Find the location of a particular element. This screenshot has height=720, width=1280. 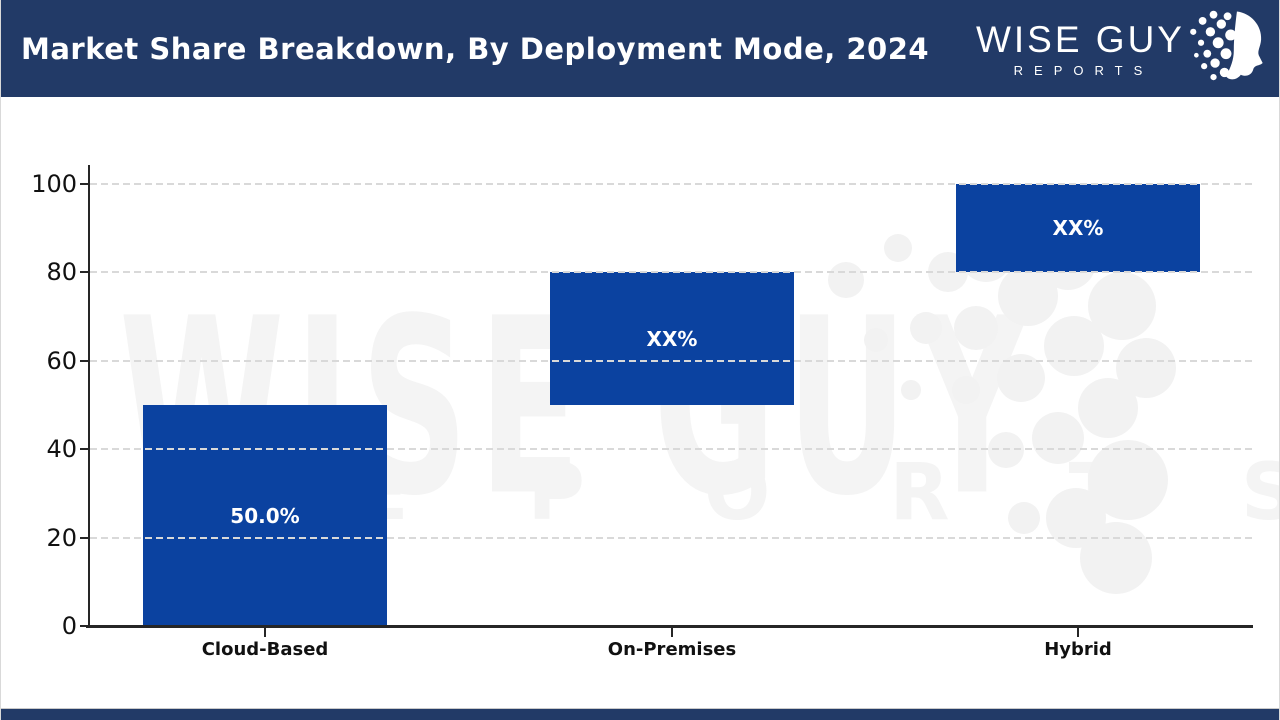

x-category-label-on-premises: On-Premises is located at coordinates (672, 649).